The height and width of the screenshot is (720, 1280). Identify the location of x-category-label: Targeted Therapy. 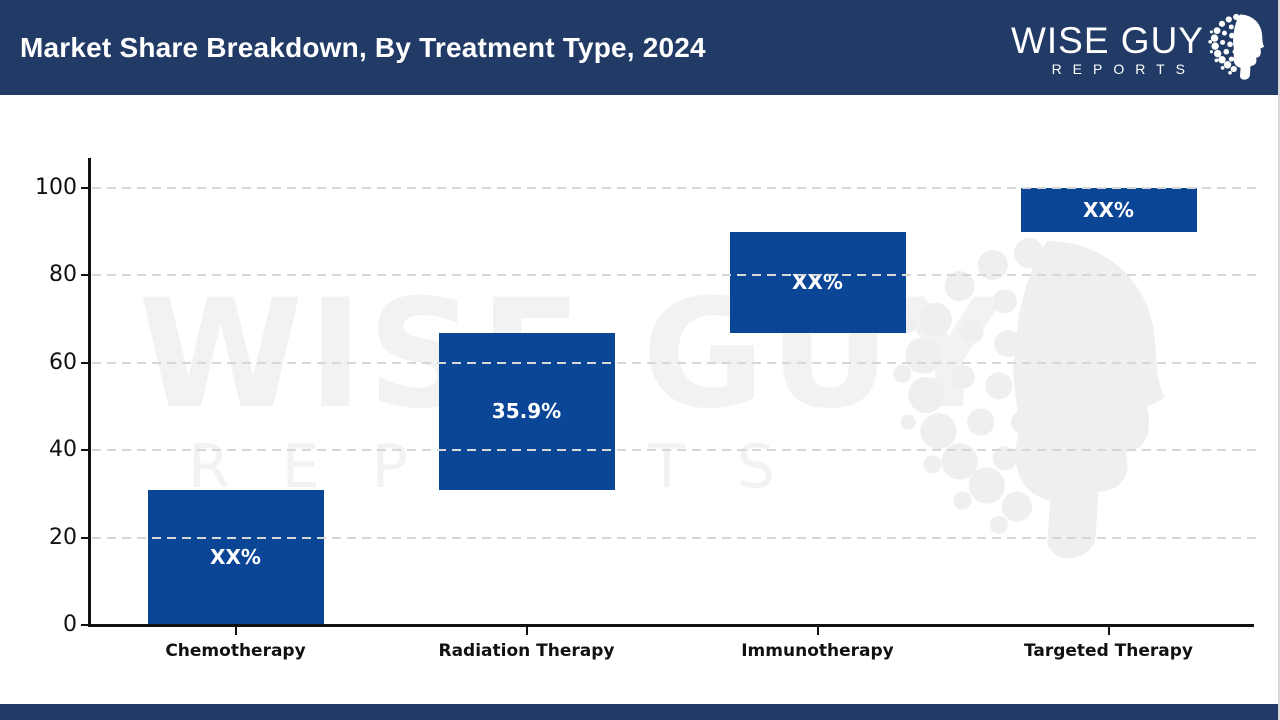
(1108, 651).